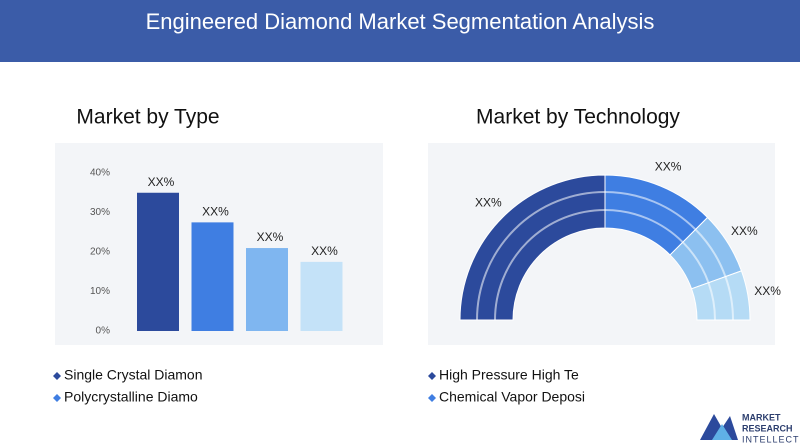 The height and width of the screenshot is (448, 800). What do you see at coordinates (720, 295) in the screenshot?
I see `donut-segment` at bounding box center [720, 295].